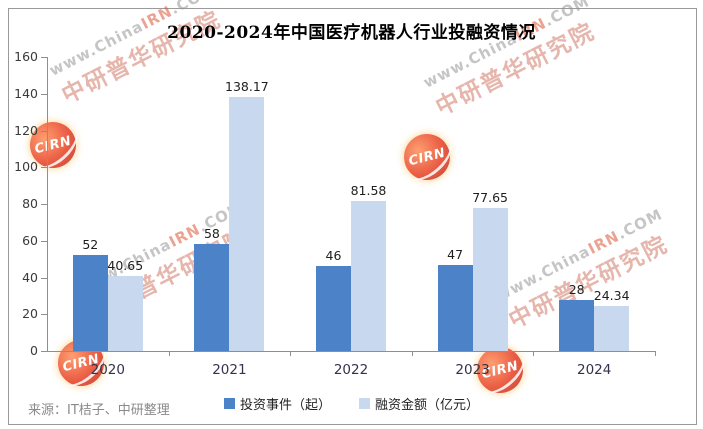  I want to click on bar-投资事件（起）-2022, so click(333, 308).